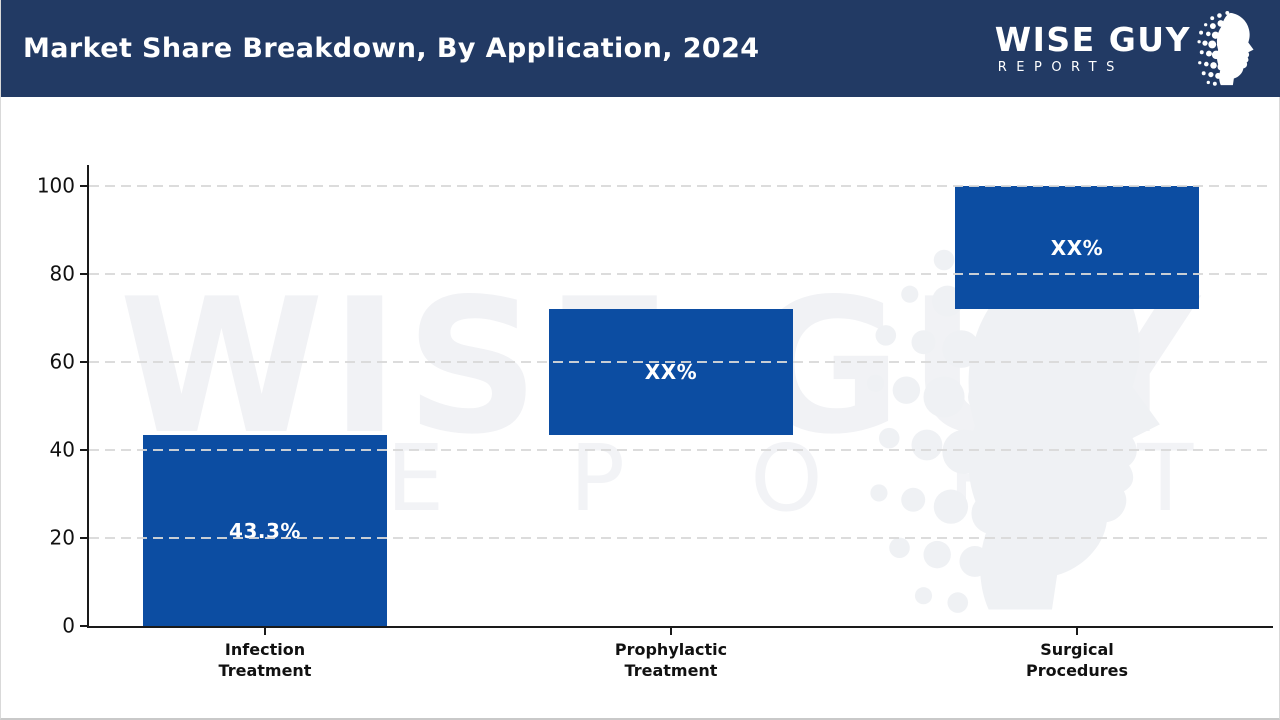 The height and width of the screenshot is (720, 1280). What do you see at coordinates (680, 627) in the screenshot?
I see `x-axis-spine` at bounding box center [680, 627].